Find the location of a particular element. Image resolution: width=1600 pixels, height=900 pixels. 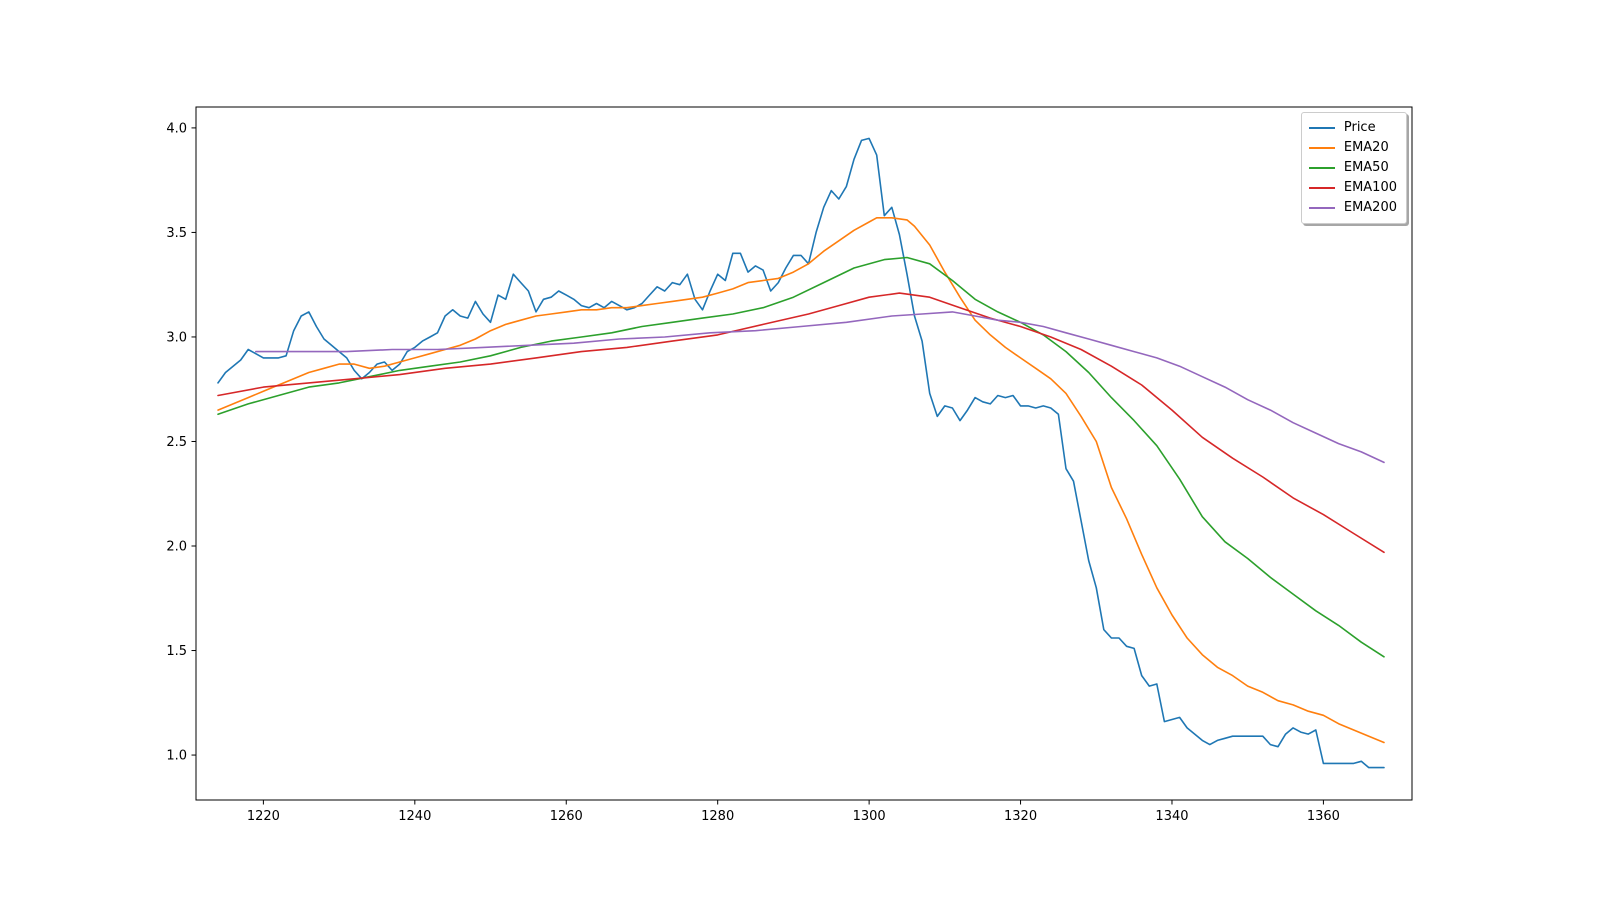

y-tick-label: 3.5 is located at coordinates (176, 233).